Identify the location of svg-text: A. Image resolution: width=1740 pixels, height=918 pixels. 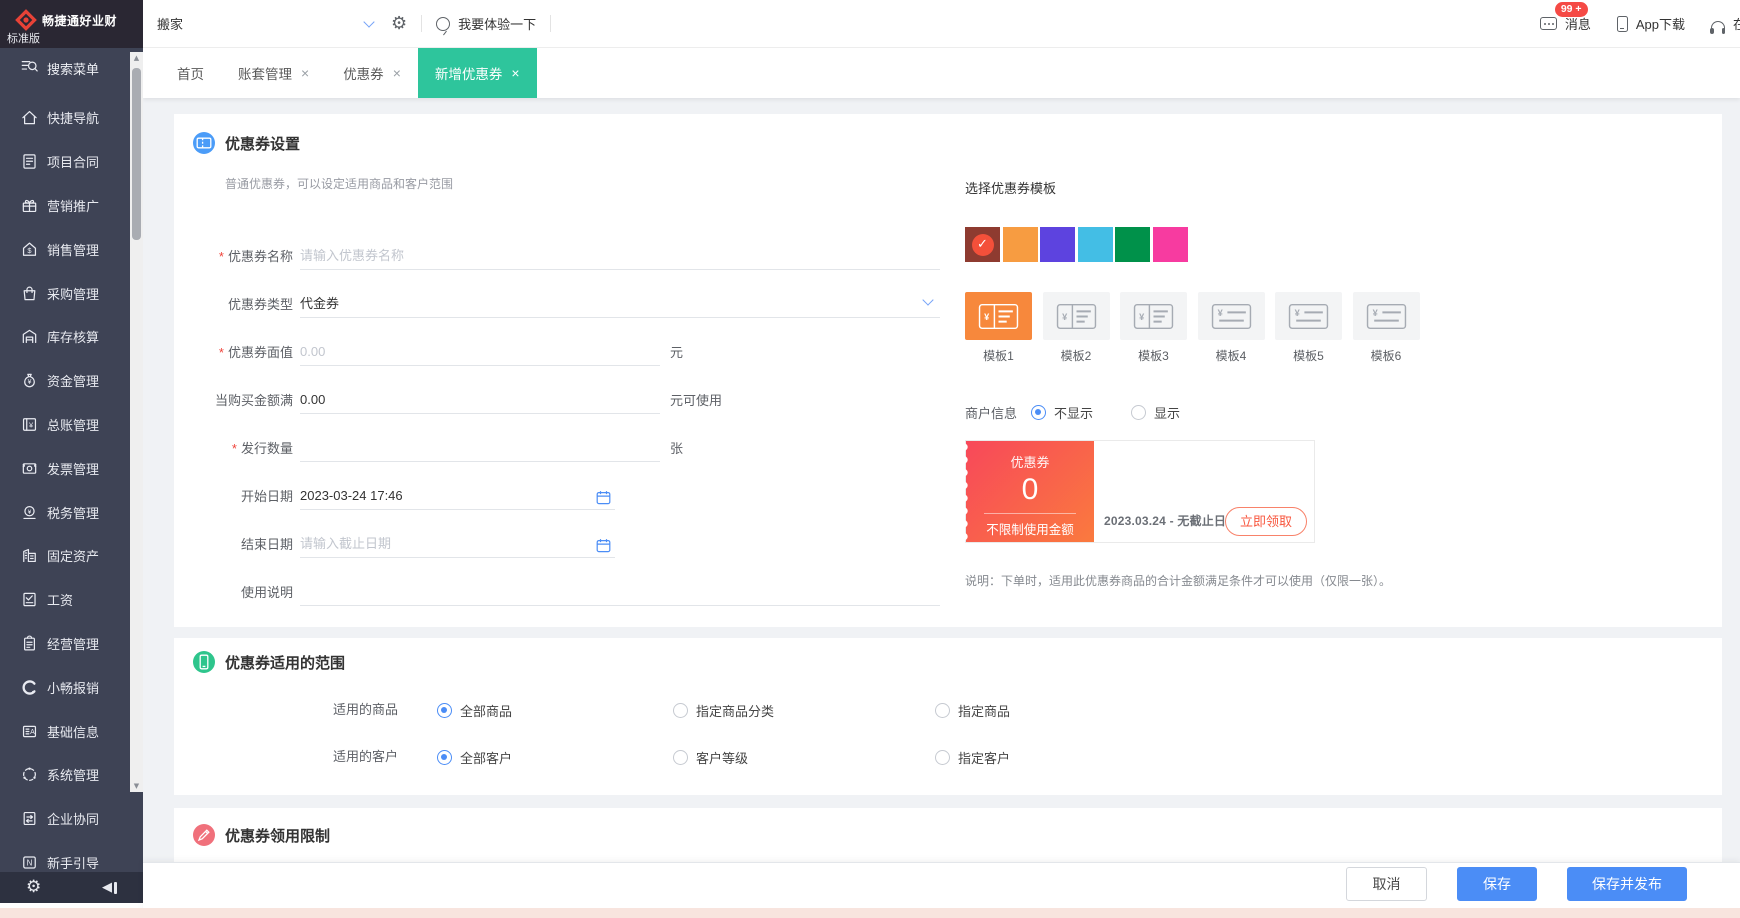
(32, 732).